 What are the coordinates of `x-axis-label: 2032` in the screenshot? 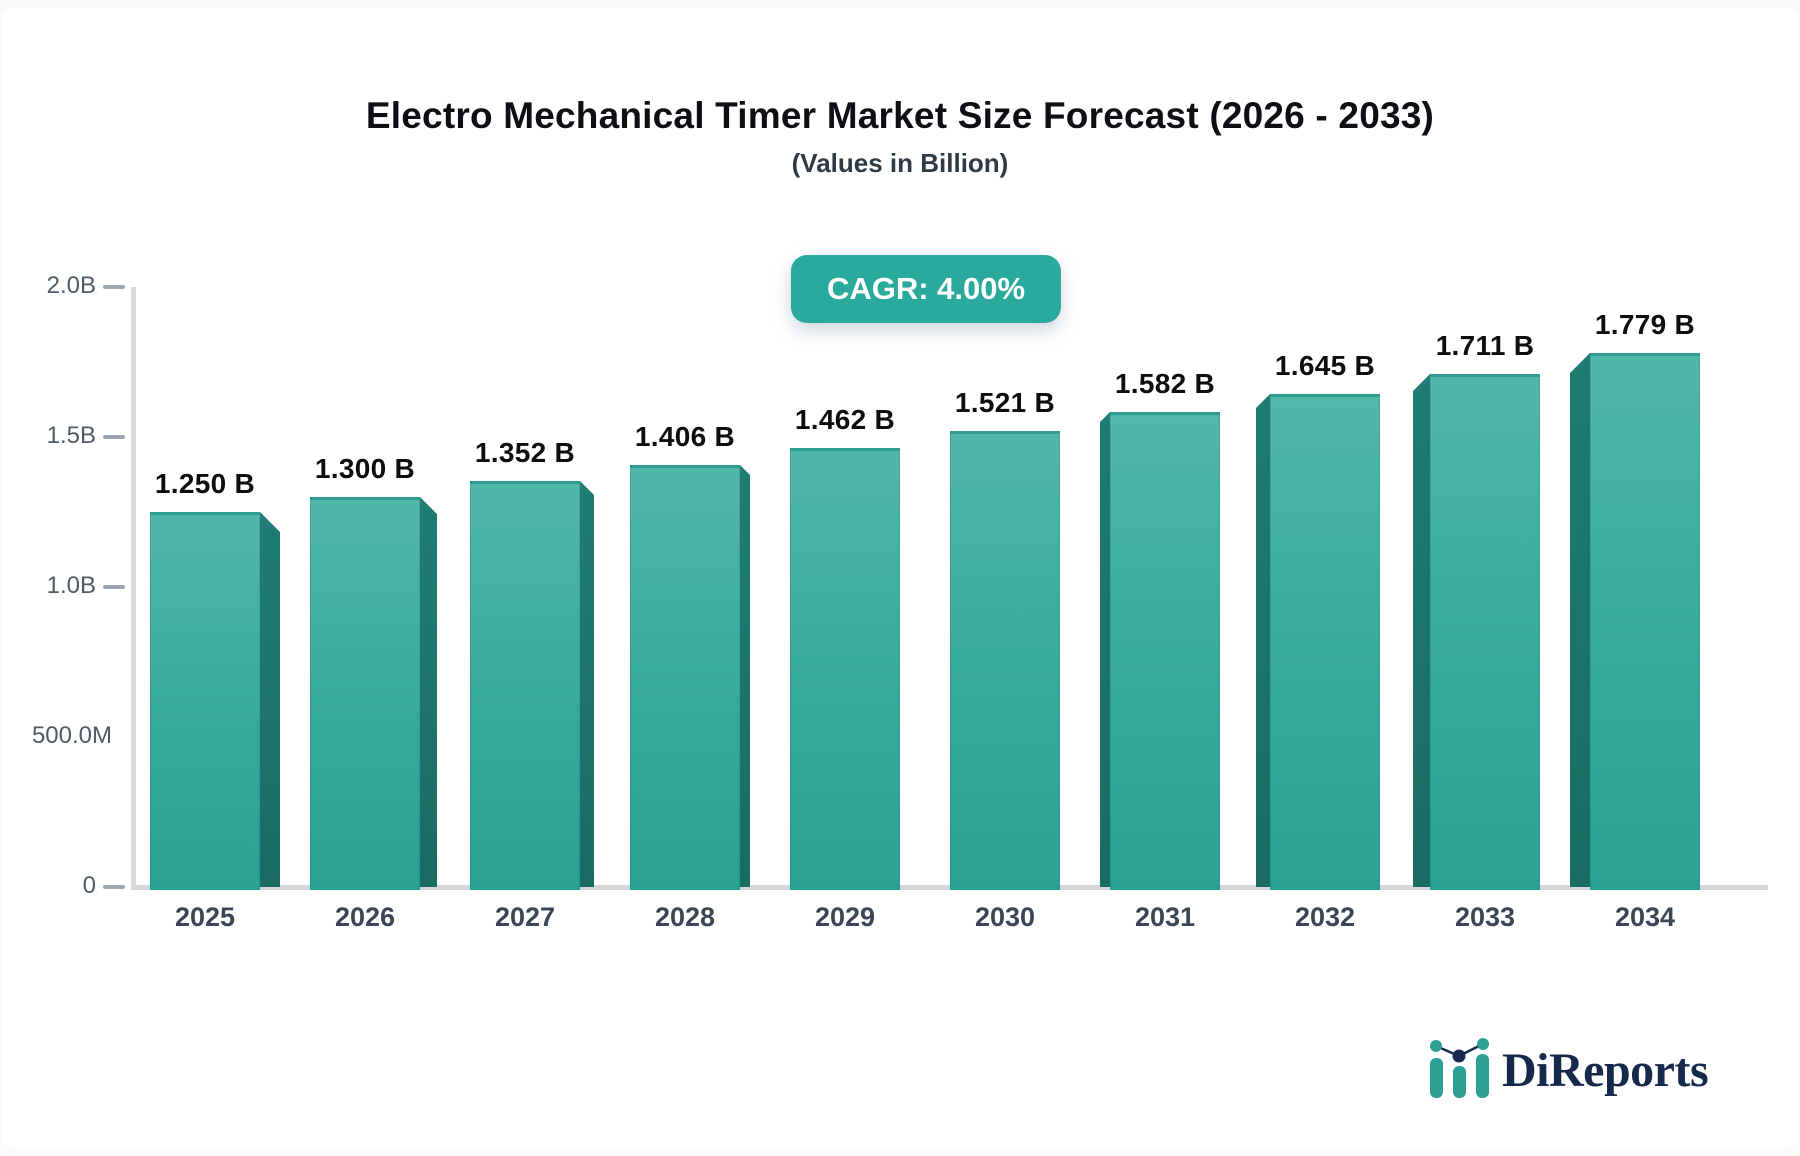 It's located at (1325, 917).